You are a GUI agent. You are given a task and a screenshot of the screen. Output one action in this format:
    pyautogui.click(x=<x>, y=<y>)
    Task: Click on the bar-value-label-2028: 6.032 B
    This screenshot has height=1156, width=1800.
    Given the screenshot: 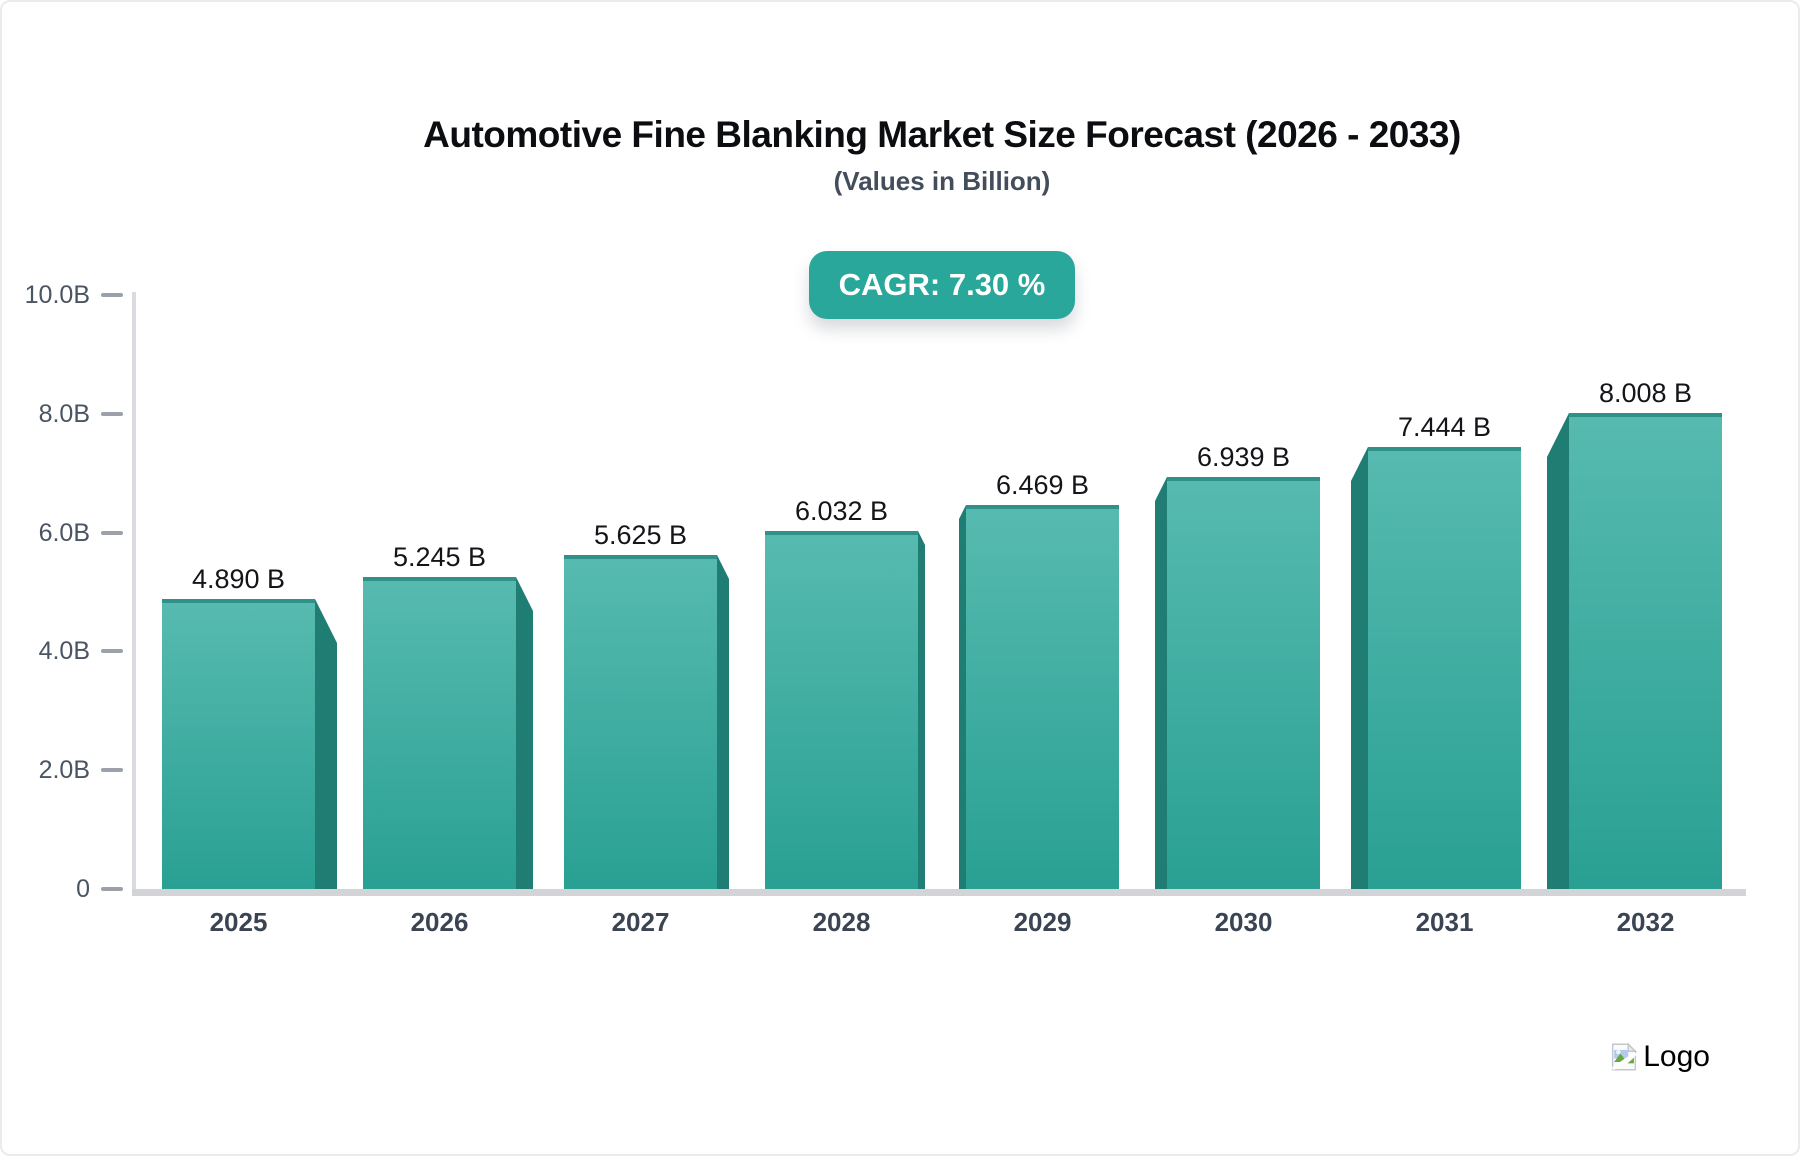 What is the action you would take?
    pyautogui.click(x=841, y=511)
    